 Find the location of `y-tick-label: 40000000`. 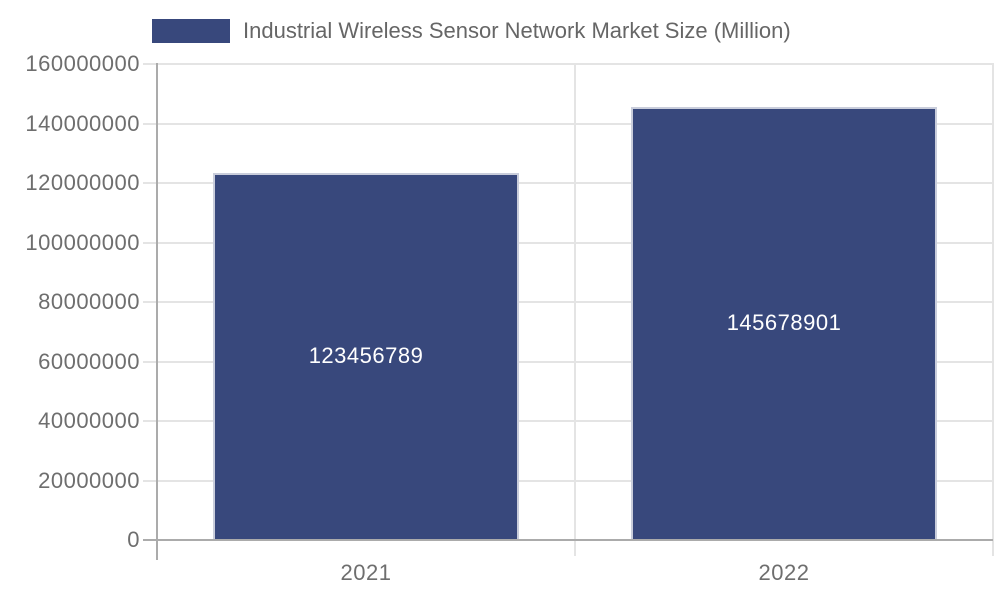

y-tick-label: 40000000 is located at coordinates (89, 420).